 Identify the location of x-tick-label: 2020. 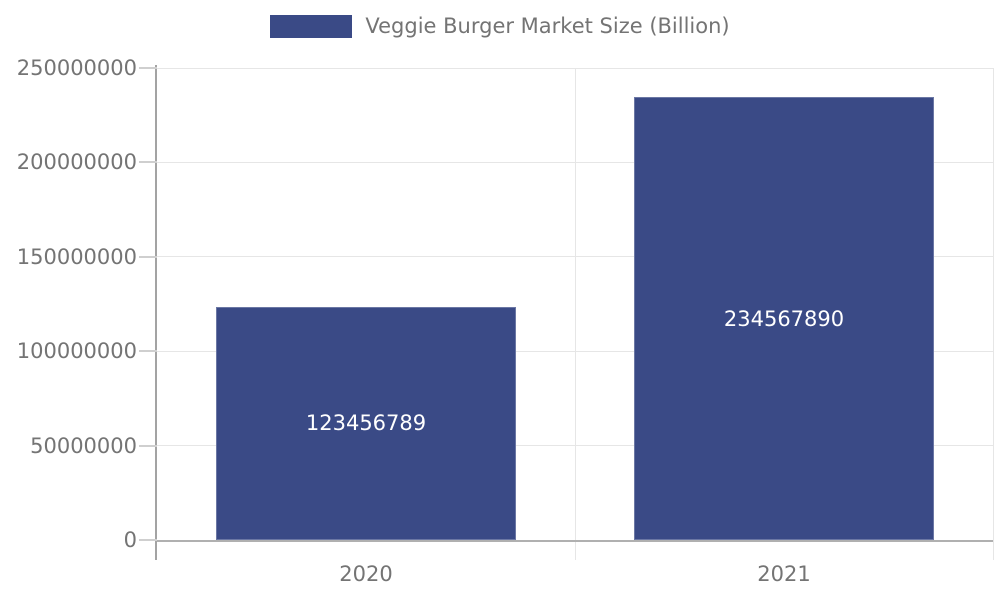
(366, 574).